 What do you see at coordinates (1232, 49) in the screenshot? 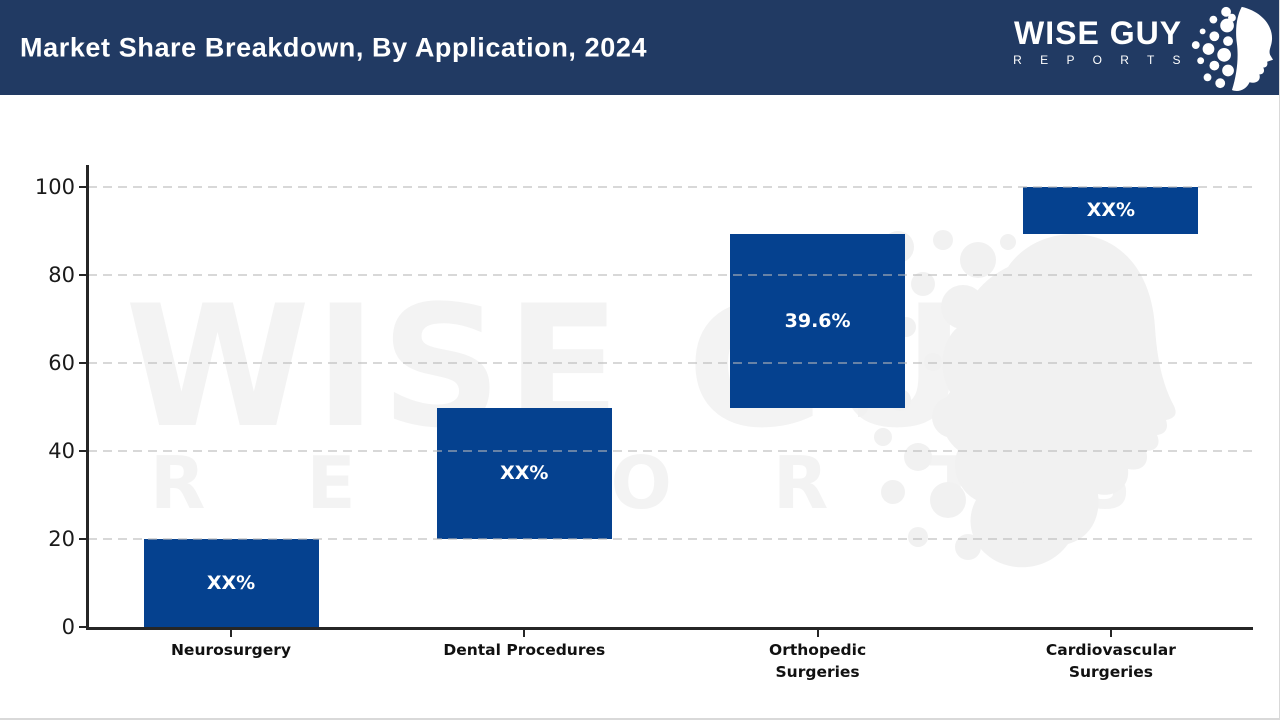
I see `logo-face-icon` at bounding box center [1232, 49].